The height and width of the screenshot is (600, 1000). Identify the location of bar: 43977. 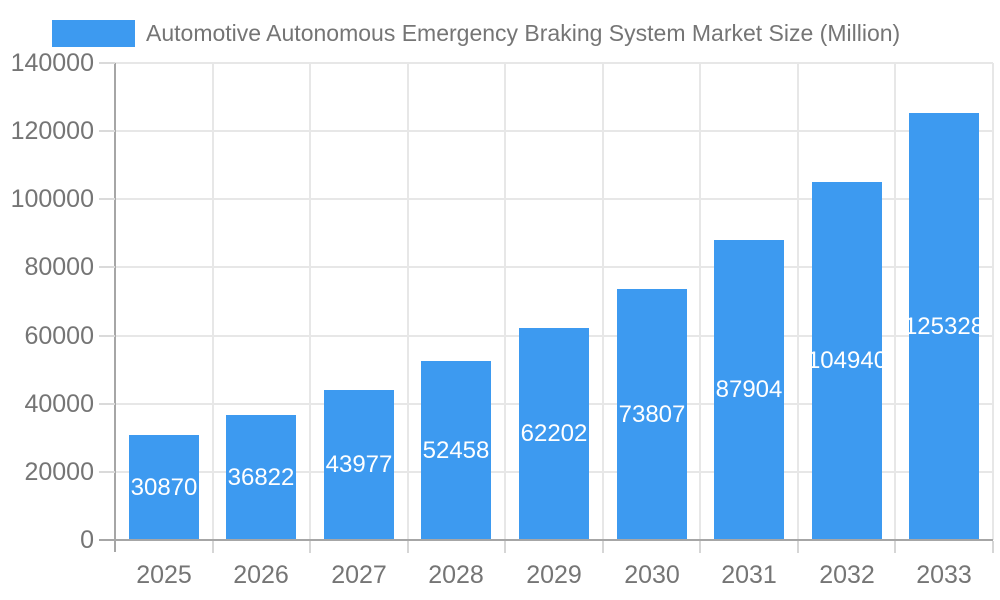
(359, 465).